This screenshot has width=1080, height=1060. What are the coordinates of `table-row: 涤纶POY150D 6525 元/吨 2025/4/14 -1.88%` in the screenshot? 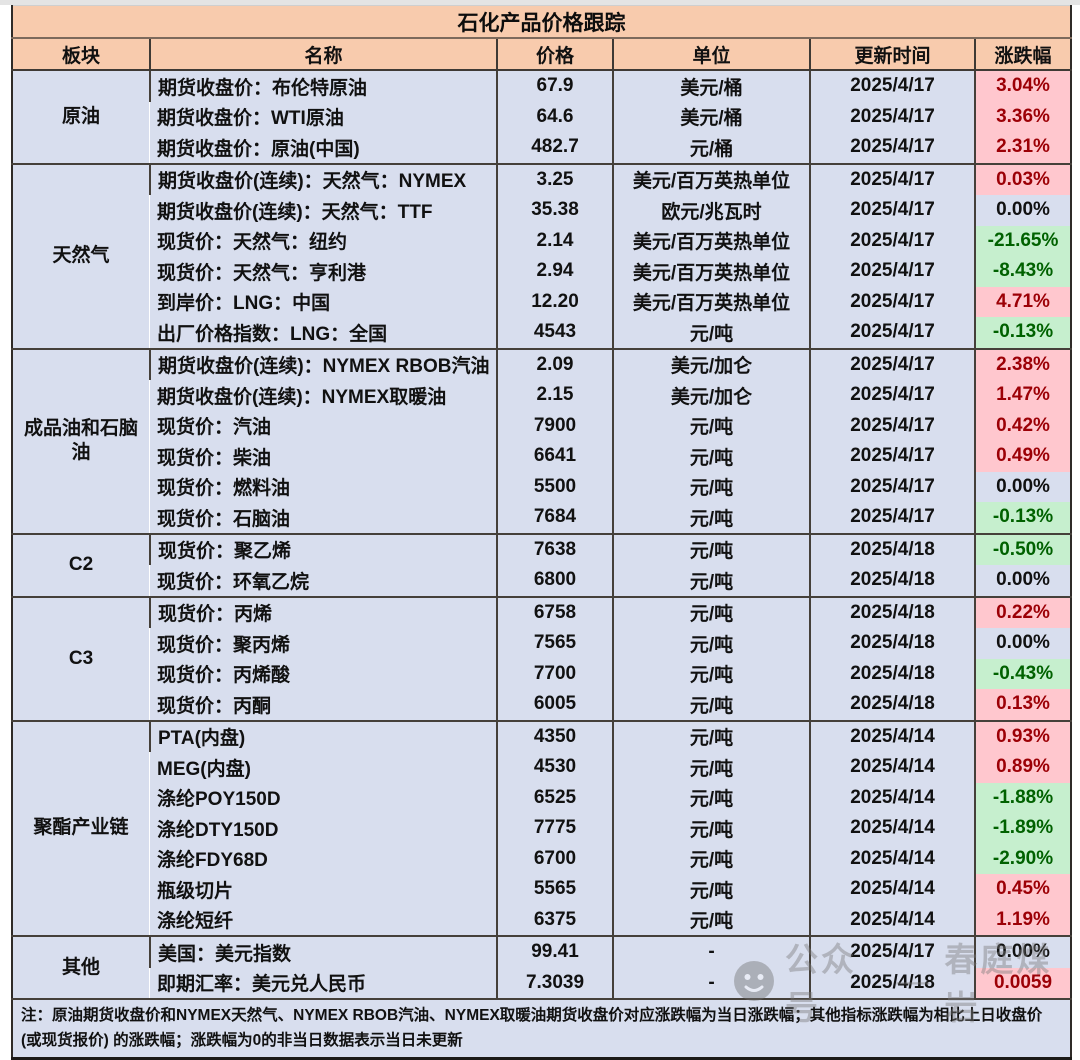 It's located at (542, 797).